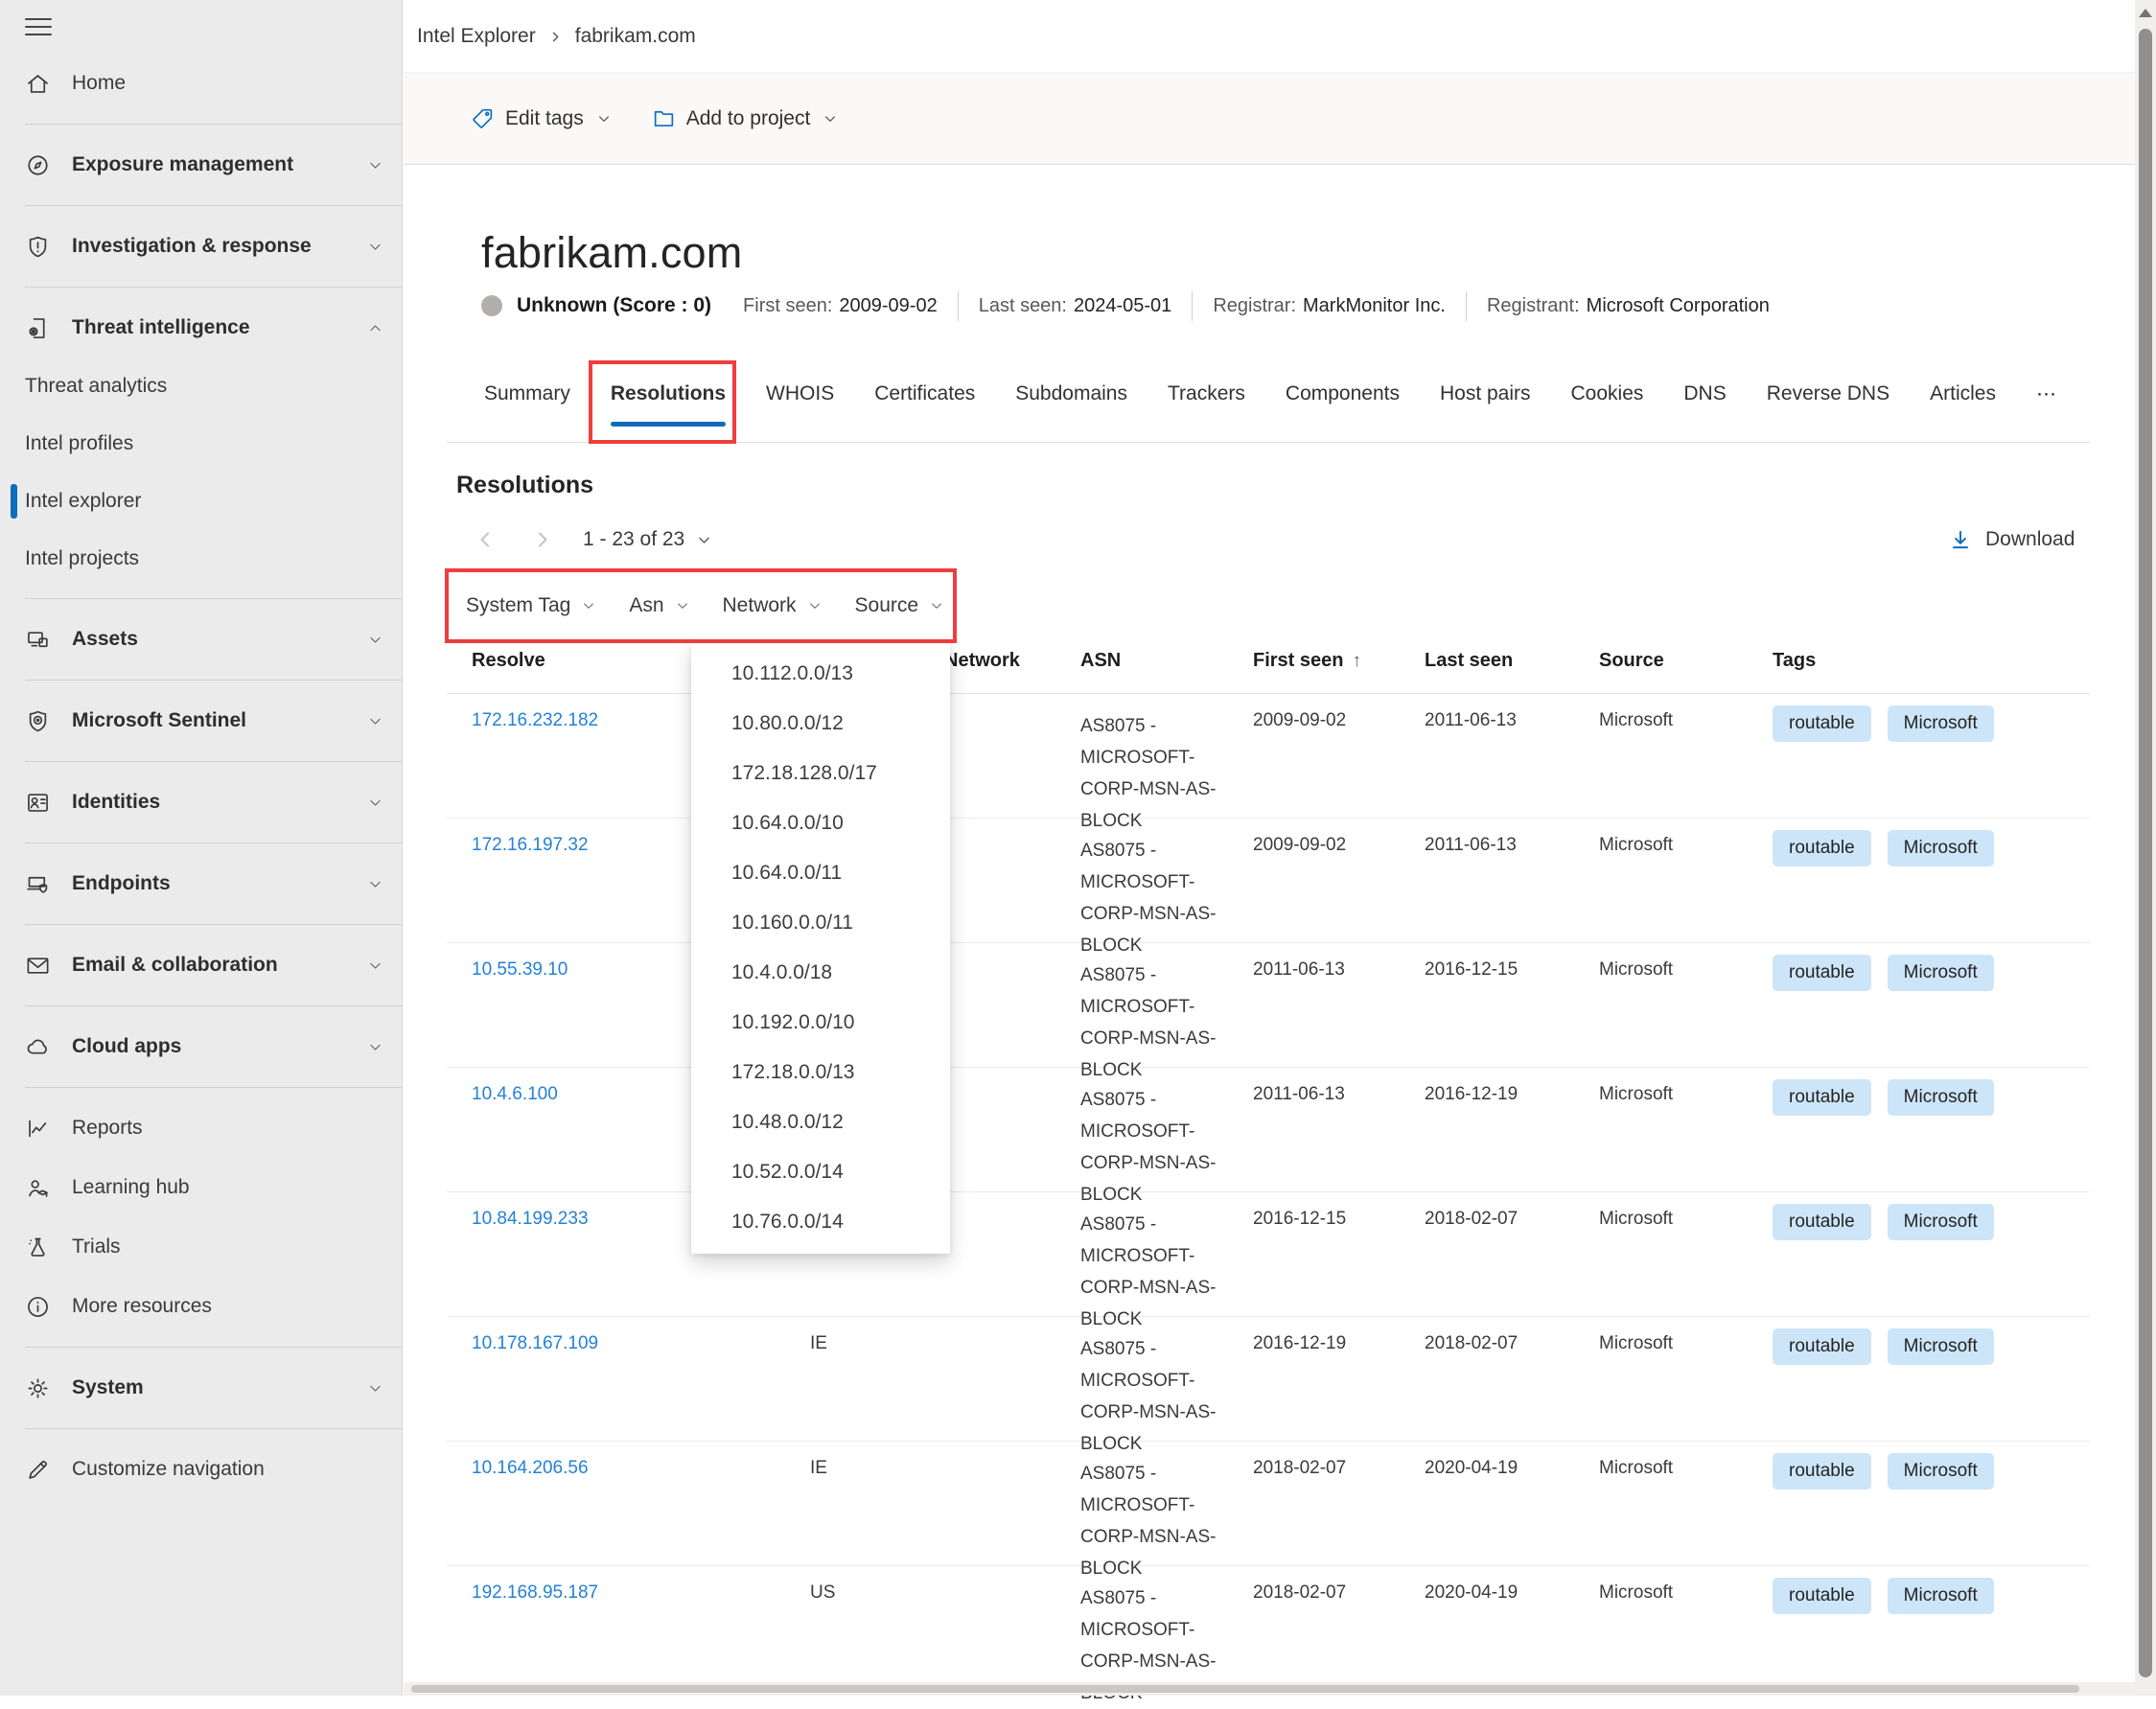  I want to click on download-button: Download, so click(2011, 540).